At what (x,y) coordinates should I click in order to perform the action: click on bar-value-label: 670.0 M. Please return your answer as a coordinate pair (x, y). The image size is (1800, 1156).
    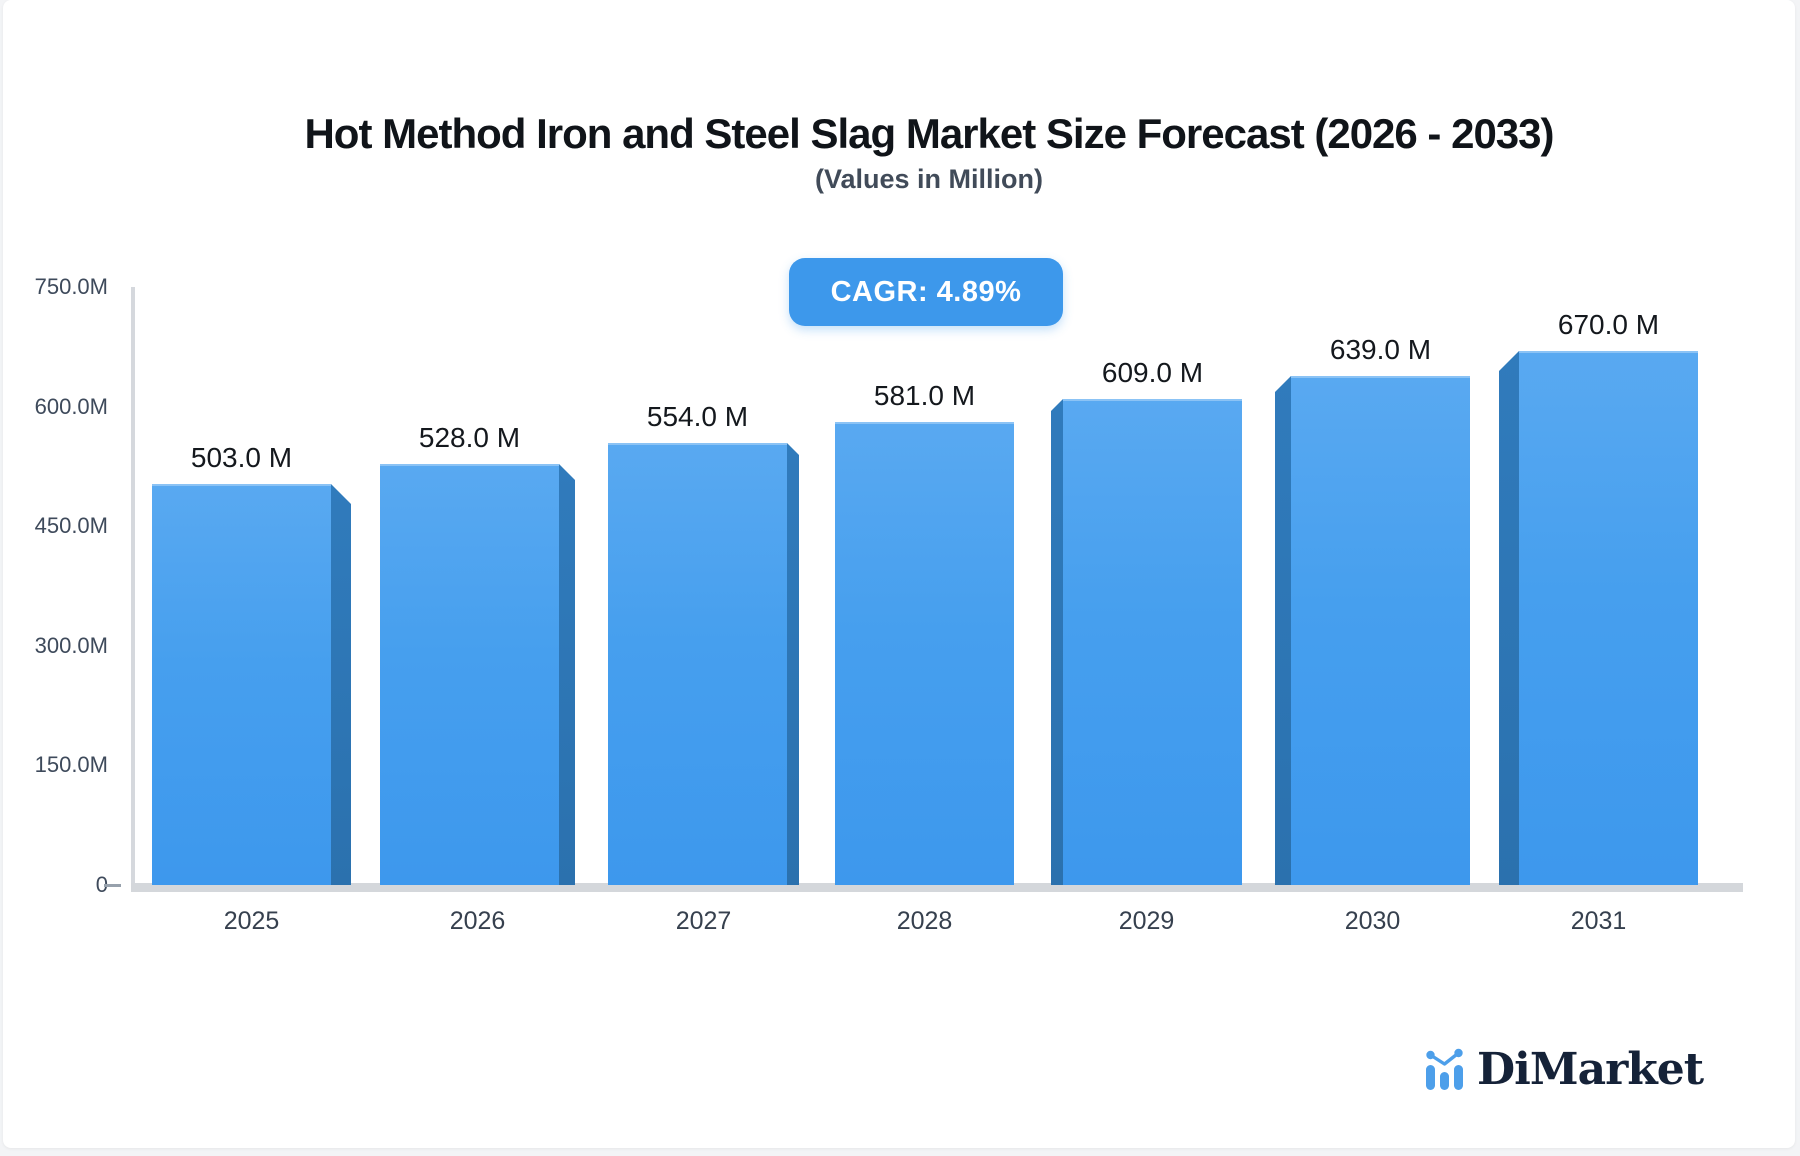
    Looking at the image, I should click on (1608, 324).